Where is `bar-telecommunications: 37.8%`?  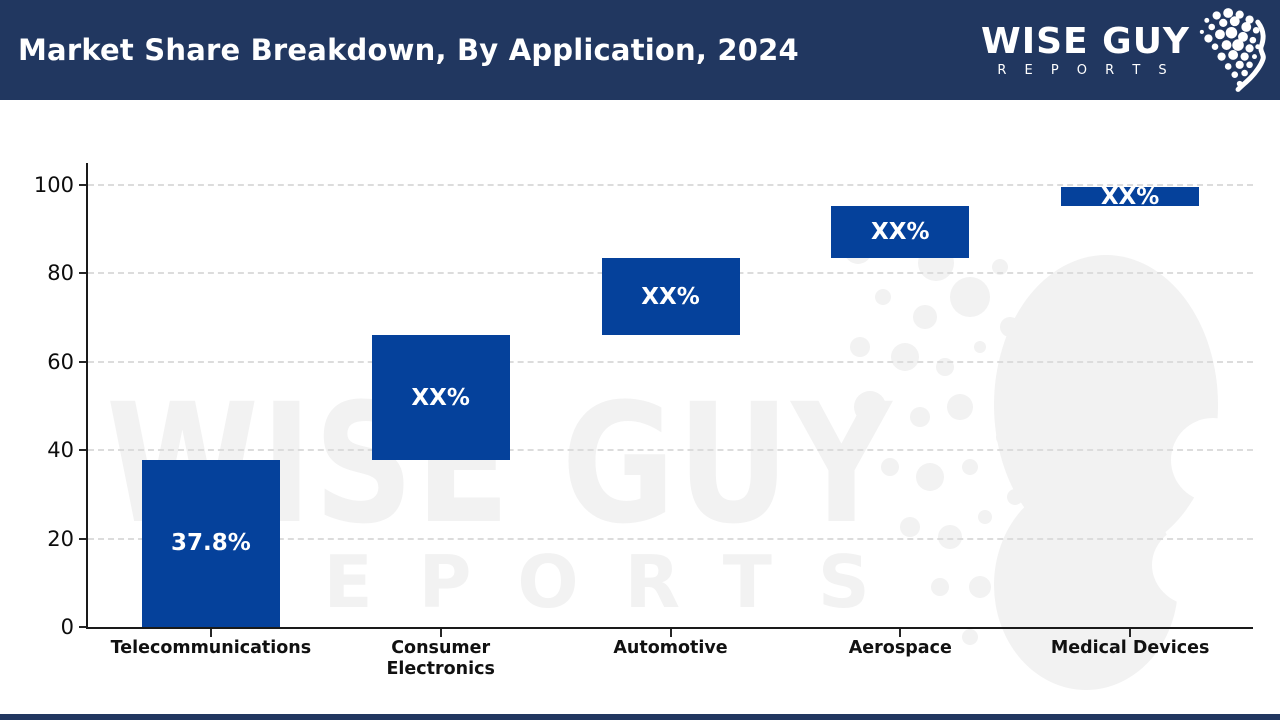 bar-telecommunications: 37.8% is located at coordinates (210, 543).